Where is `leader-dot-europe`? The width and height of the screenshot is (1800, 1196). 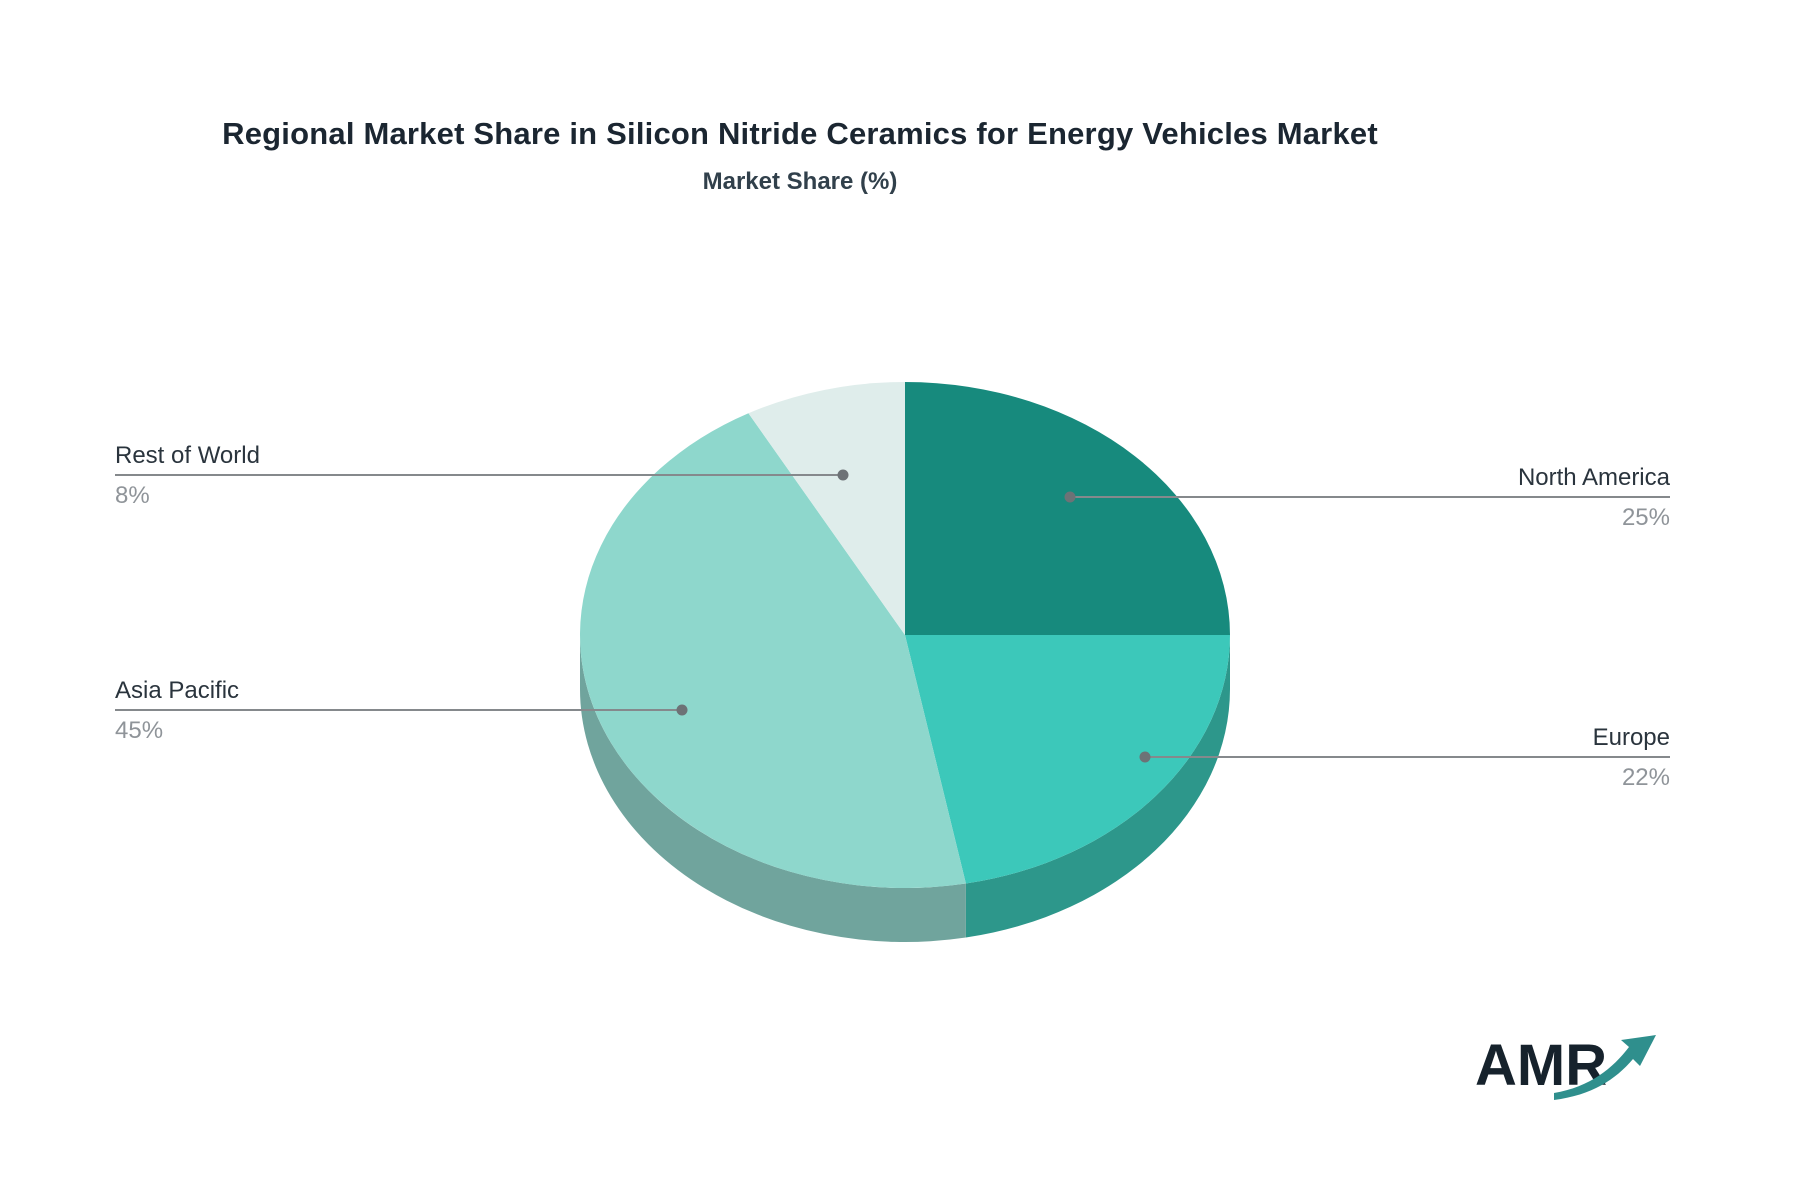
leader-dot-europe is located at coordinates (1145, 757).